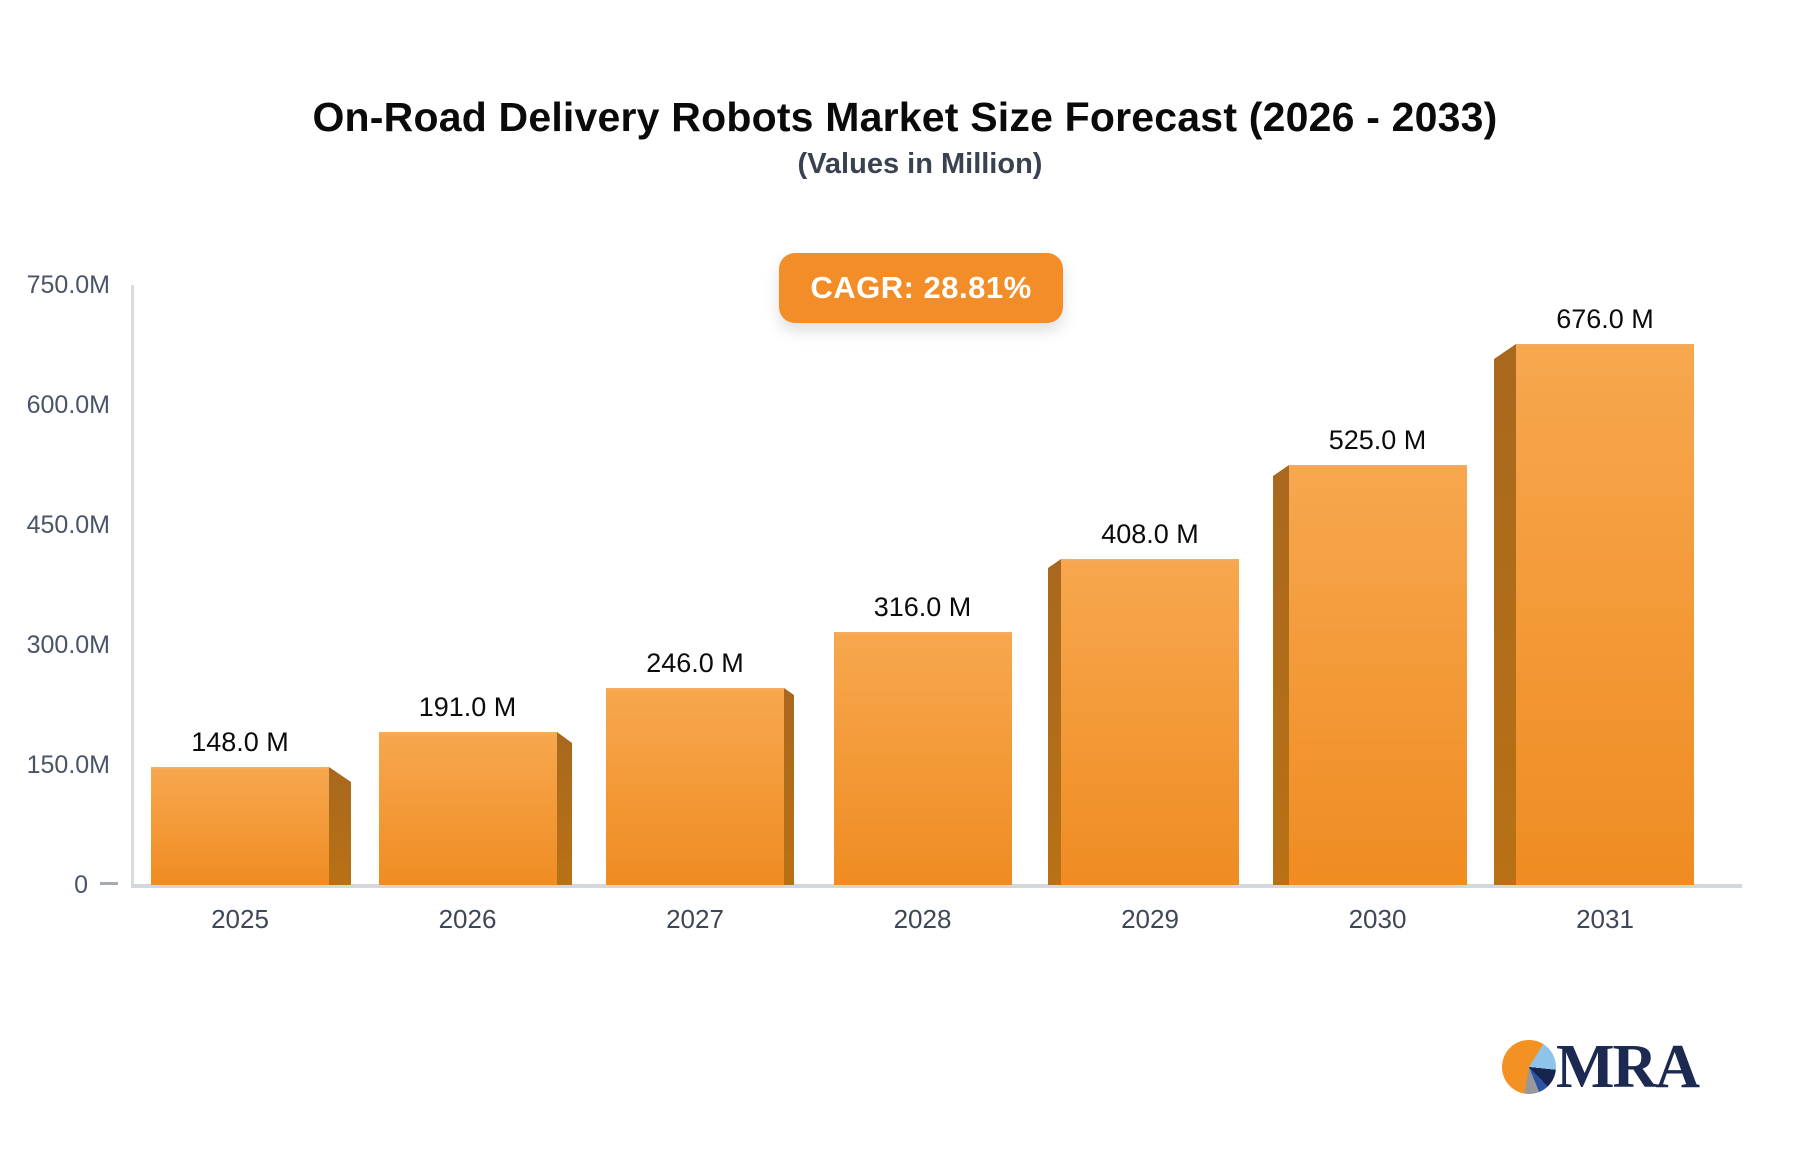 The height and width of the screenshot is (1156, 1800). Describe the element at coordinates (1150, 534) in the screenshot. I see `bar-value-label: 408.0 M` at that location.